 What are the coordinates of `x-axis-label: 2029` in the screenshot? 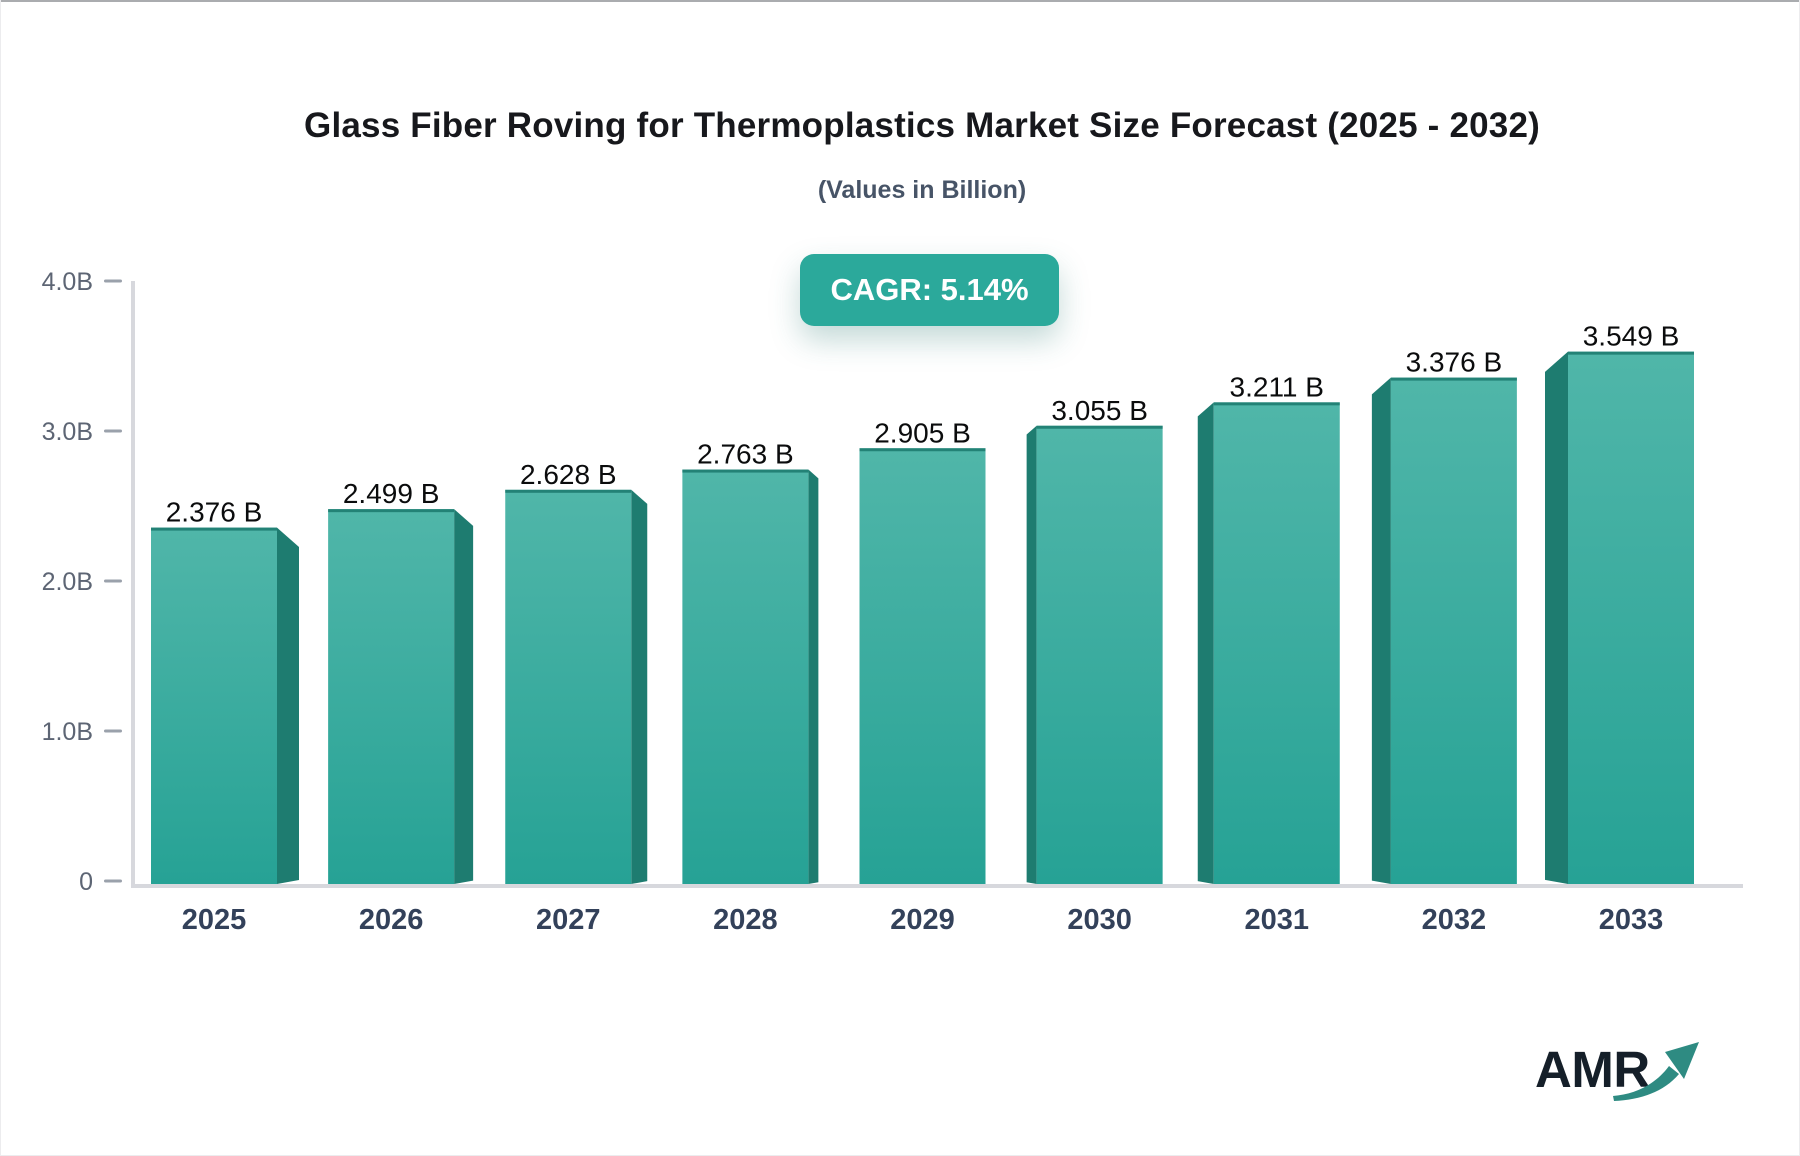 It's located at (922, 920).